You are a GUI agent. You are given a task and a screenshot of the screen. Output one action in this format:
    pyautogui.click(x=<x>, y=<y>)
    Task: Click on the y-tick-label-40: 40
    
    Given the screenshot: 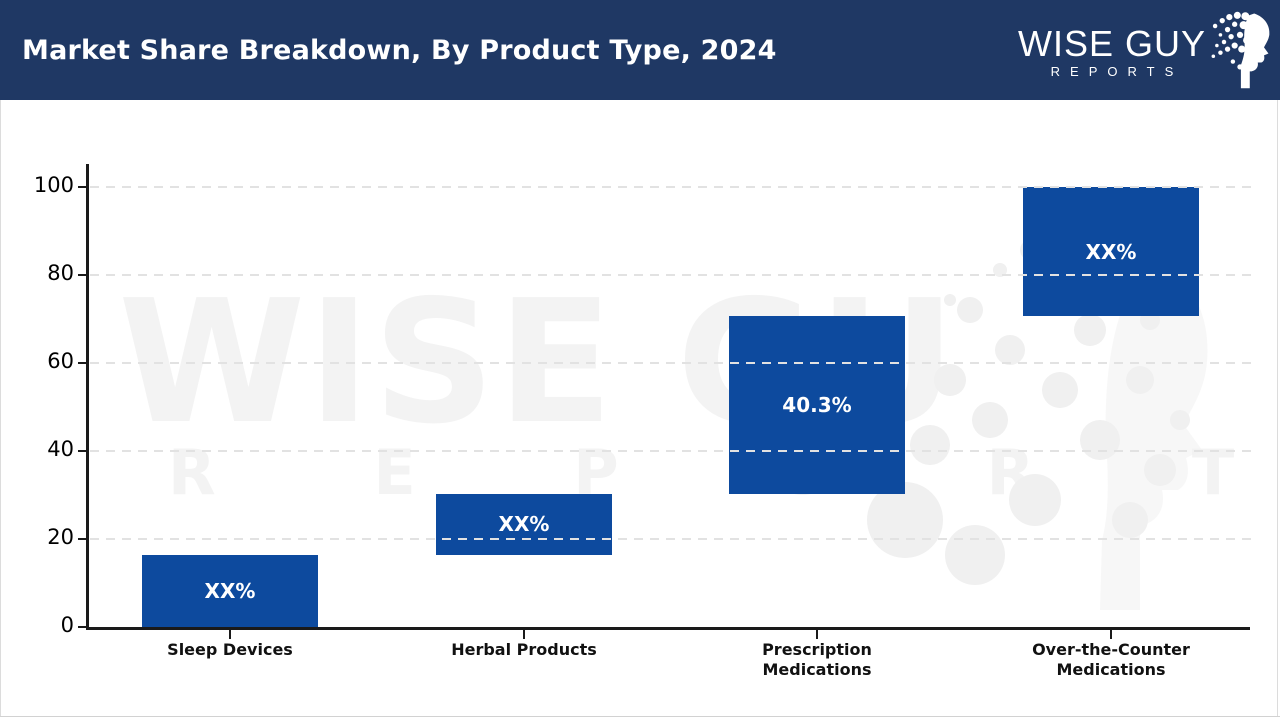 What is the action you would take?
    pyautogui.click(x=60, y=449)
    